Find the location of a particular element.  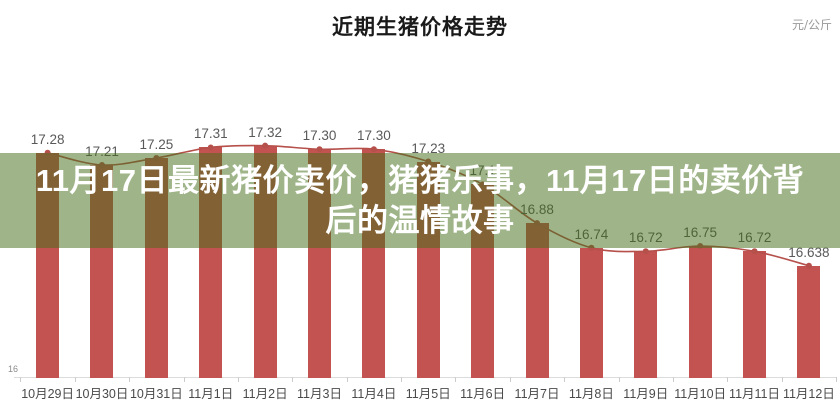

x-axis-label: 11月9日 is located at coordinates (646, 393).